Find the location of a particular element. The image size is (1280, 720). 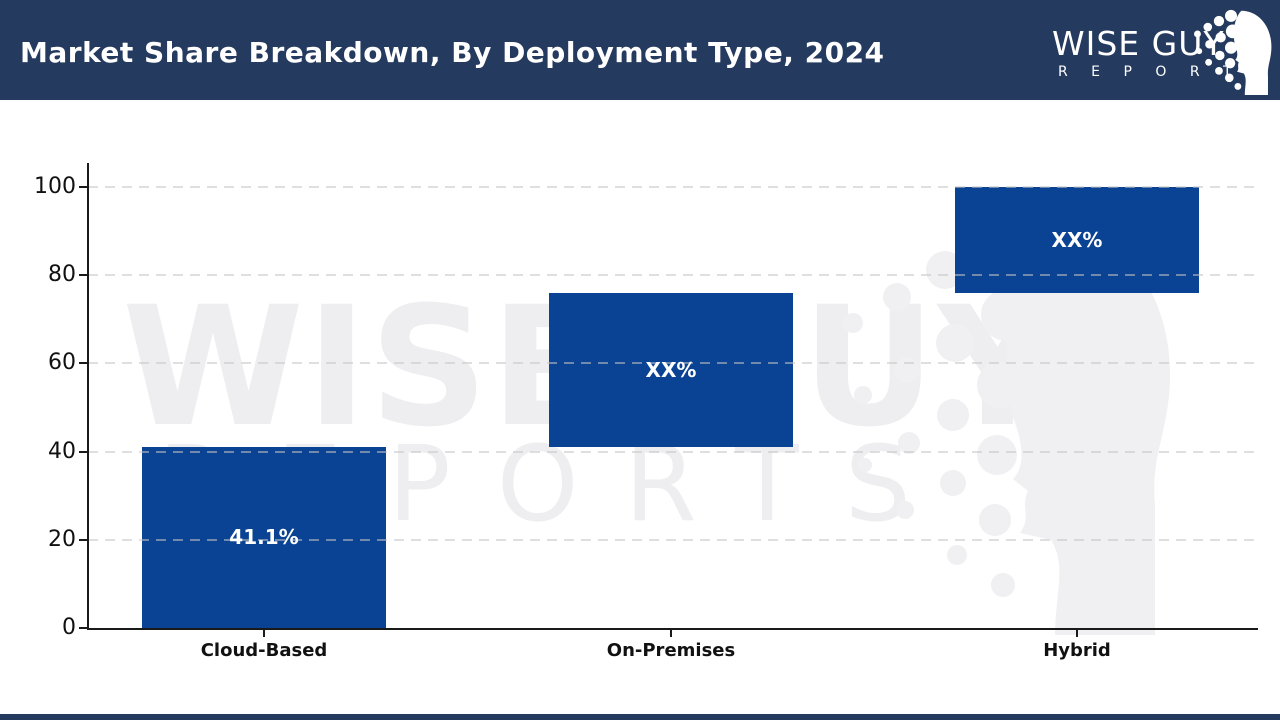

wise-guy-reports-logo: WISE GUY R E P O R T S is located at coordinates (1147, 51).